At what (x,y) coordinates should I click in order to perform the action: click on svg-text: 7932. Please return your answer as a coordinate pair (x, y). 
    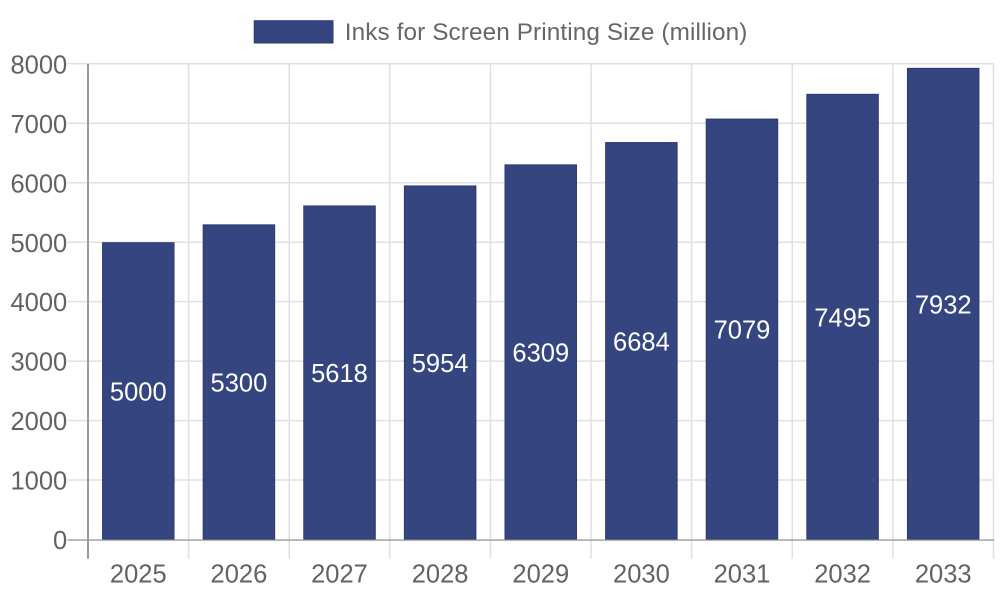
    Looking at the image, I should click on (943, 305).